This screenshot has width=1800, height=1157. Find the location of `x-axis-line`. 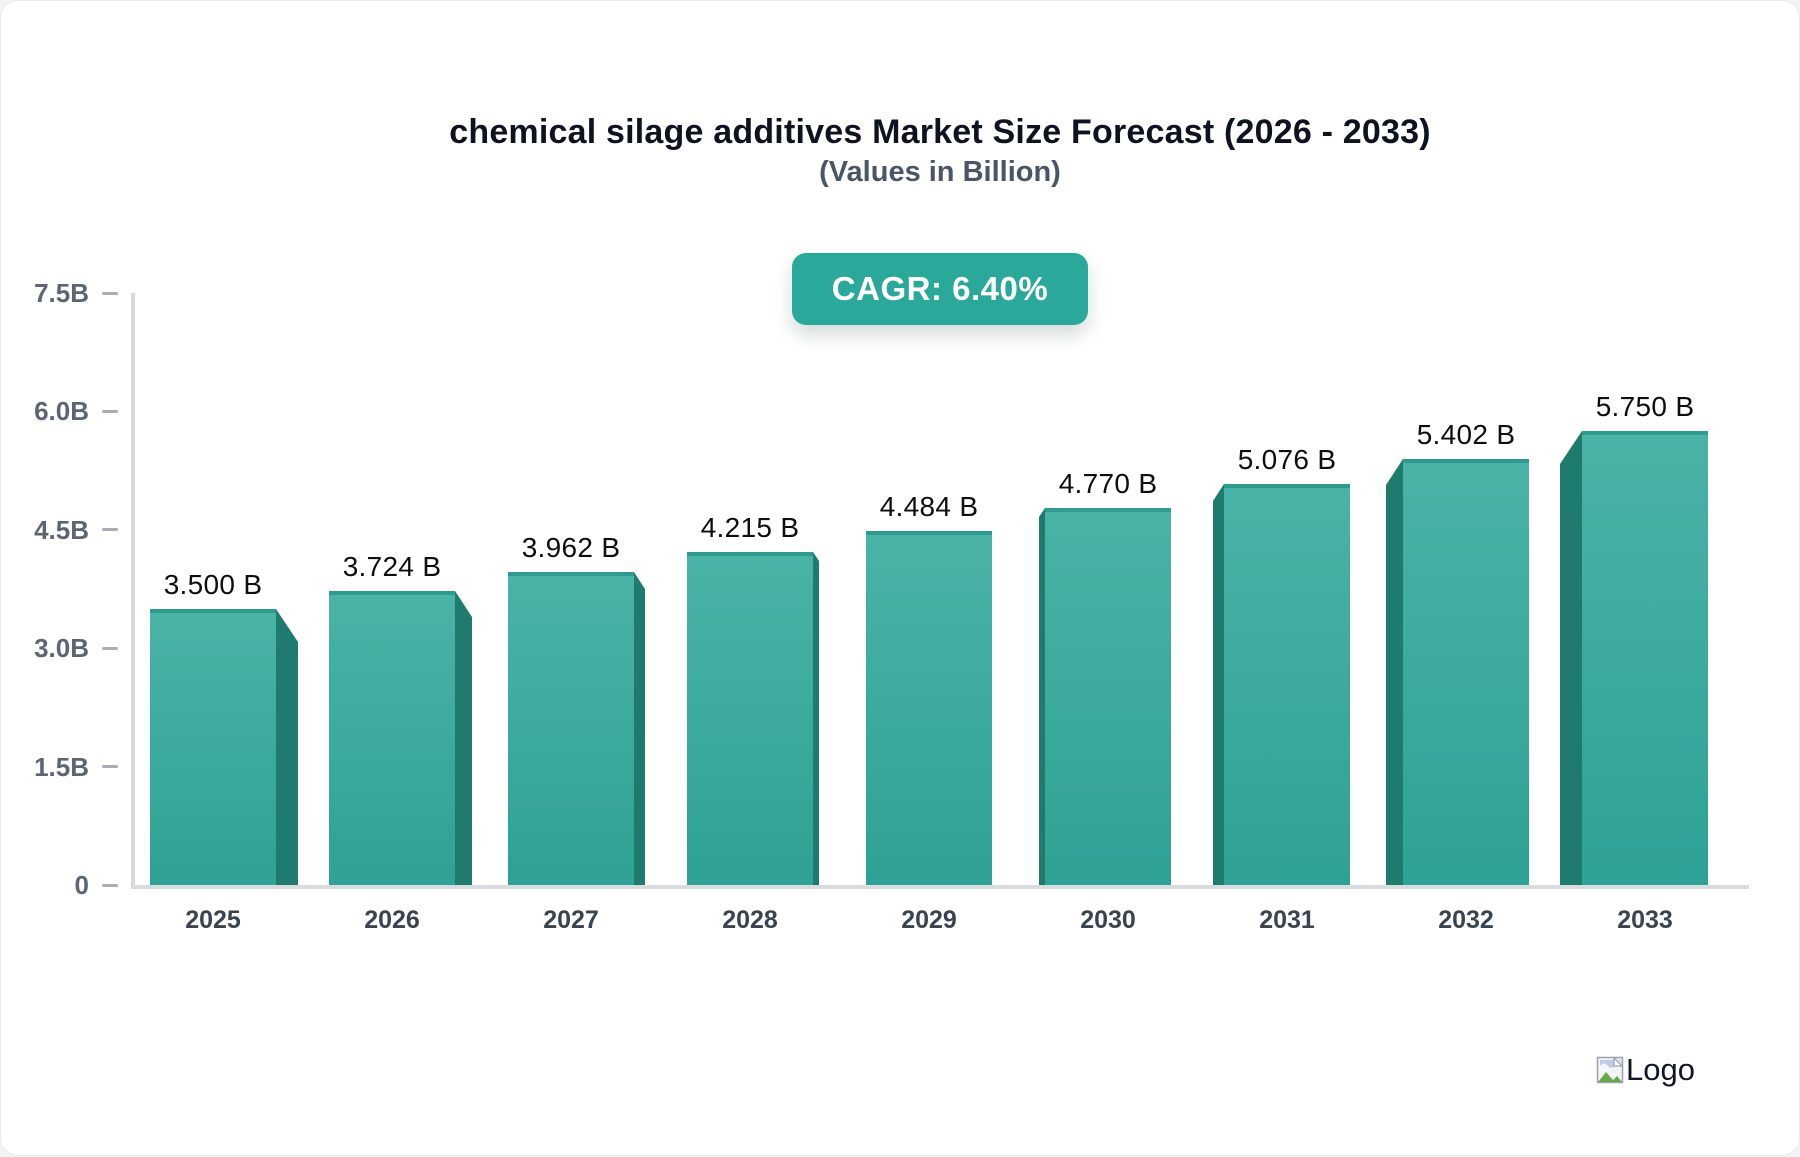

x-axis-line is located at coordinates (940, 887).